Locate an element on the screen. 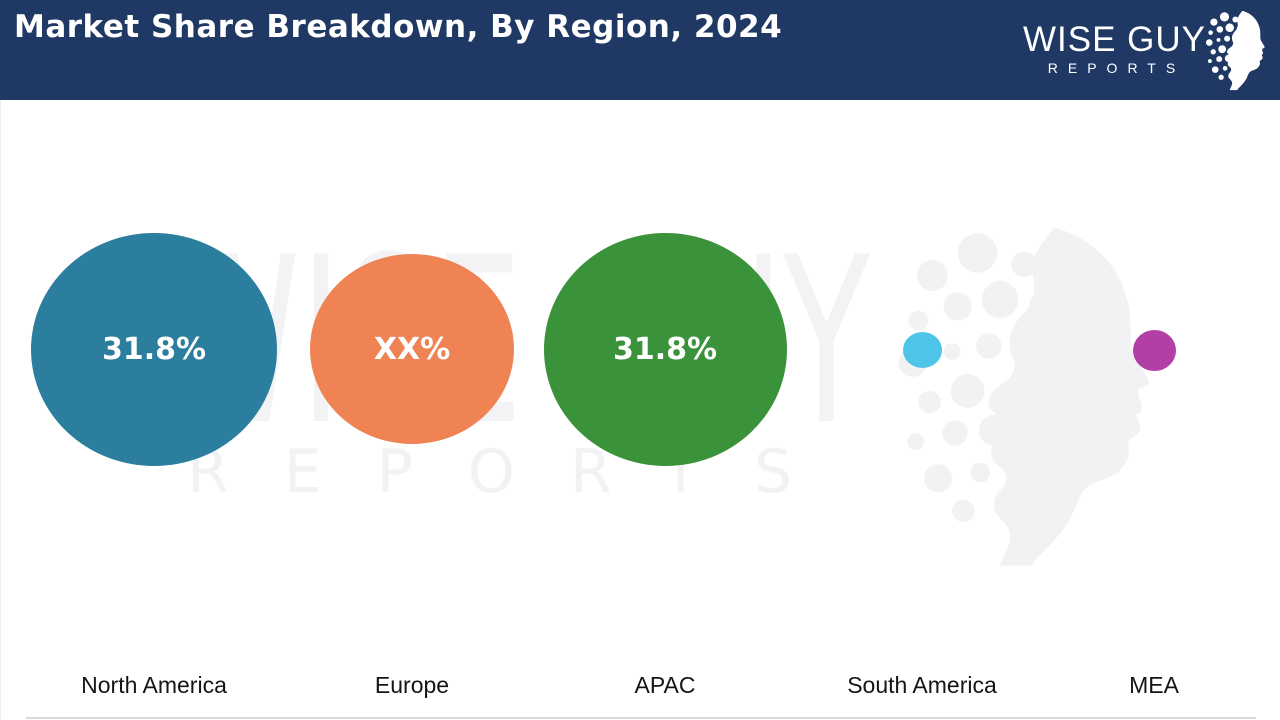 Image resolution: width=1280 pixels, height=720 pixels. watermark-text-reports: REPORTS is located at coordinates (517, 472).